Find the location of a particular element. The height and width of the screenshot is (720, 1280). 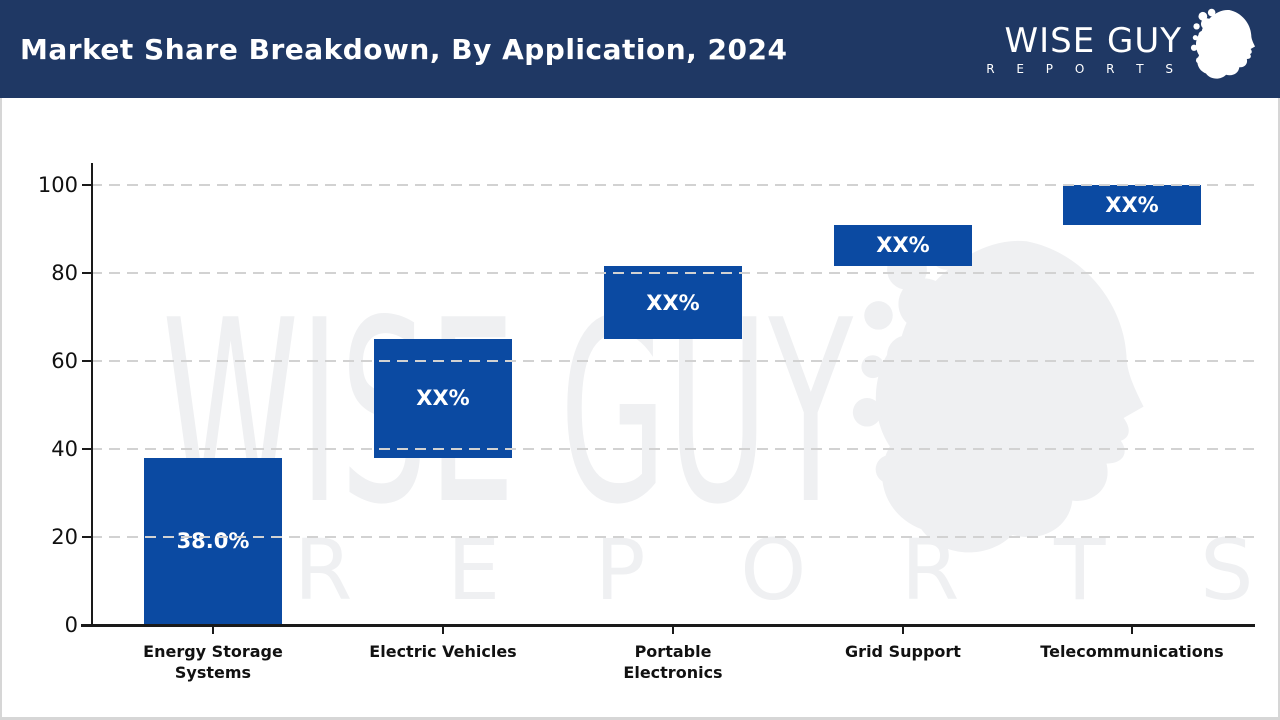

y-tick-label: 80 is located at coordinates (64, 273).